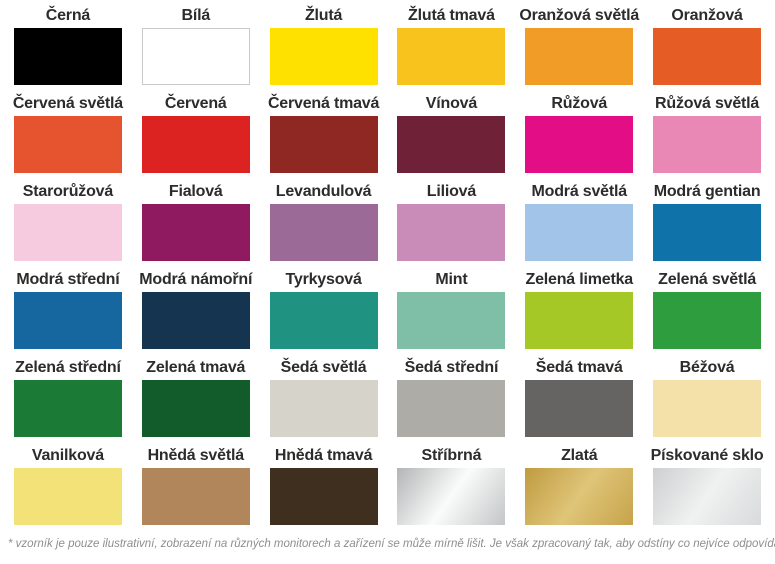  I want to click on color-swatch-cell: Červená, so click(196, 137).